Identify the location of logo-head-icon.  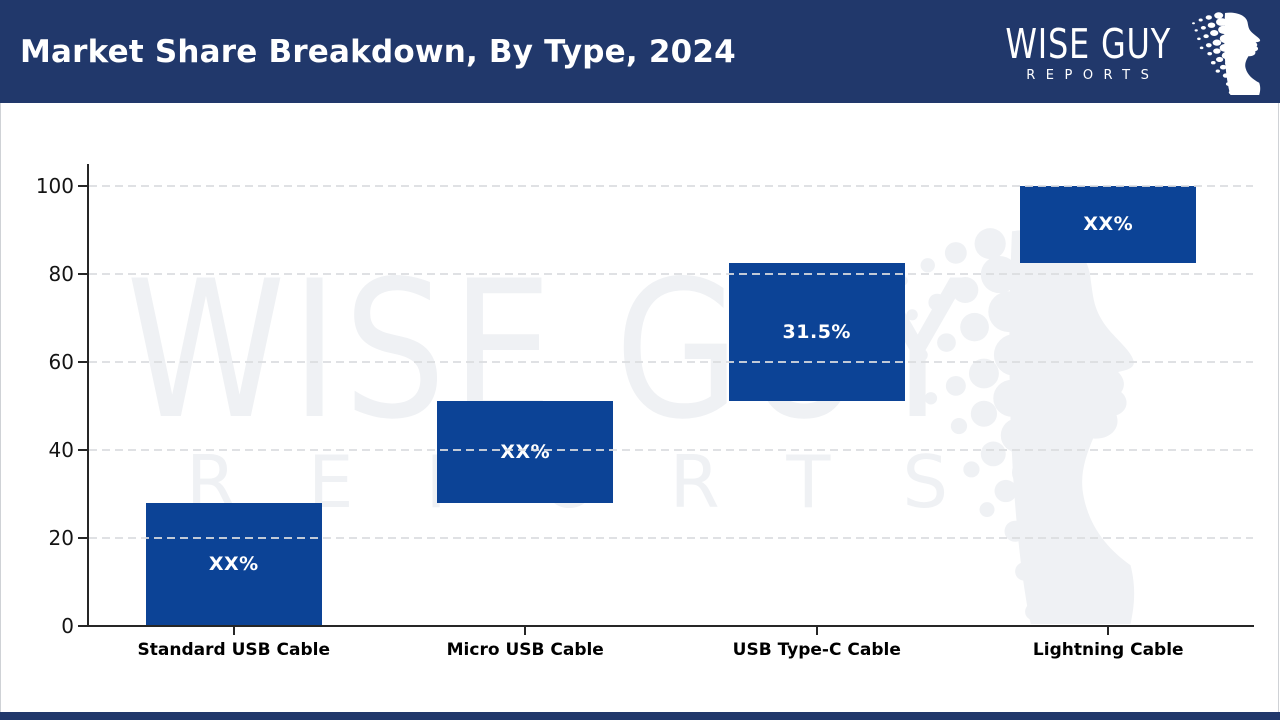
(1225, 53).